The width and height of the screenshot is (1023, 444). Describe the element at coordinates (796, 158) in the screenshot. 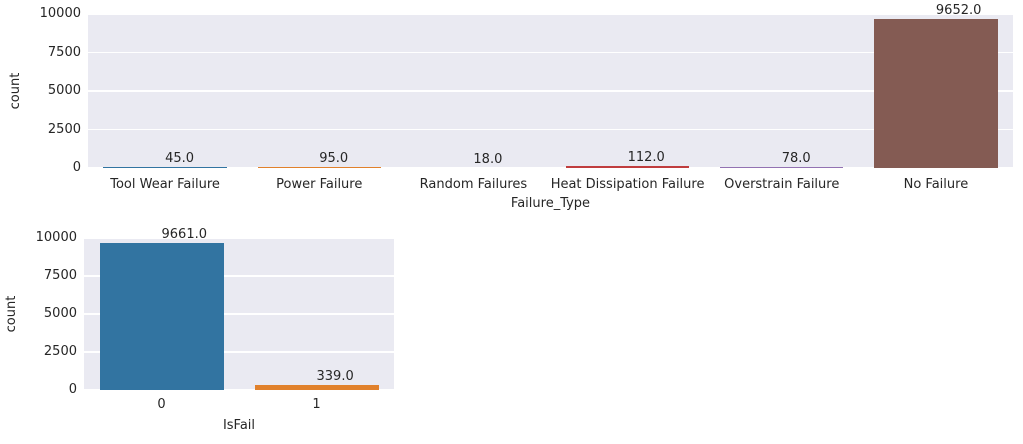

I see `bar-value-label: 78.0` at that location.